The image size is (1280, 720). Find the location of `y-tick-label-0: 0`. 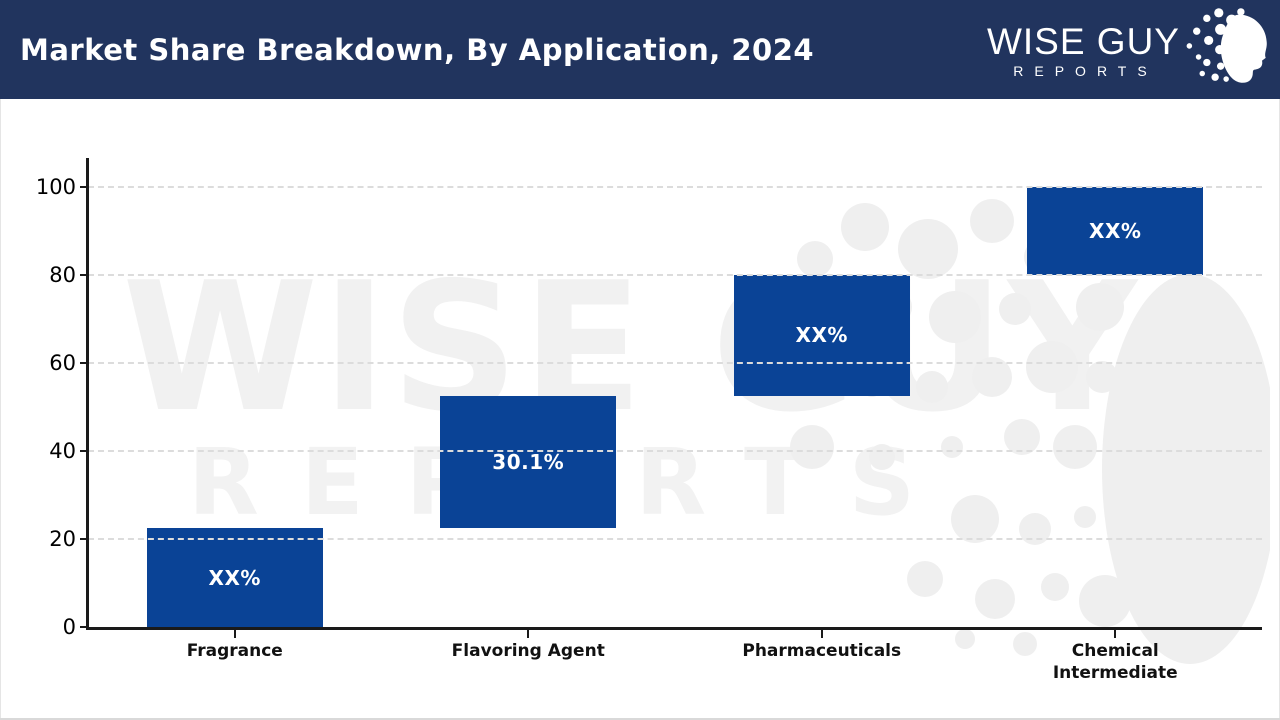

y-tick-label-0: 0 is located at coordinates (69, 627).